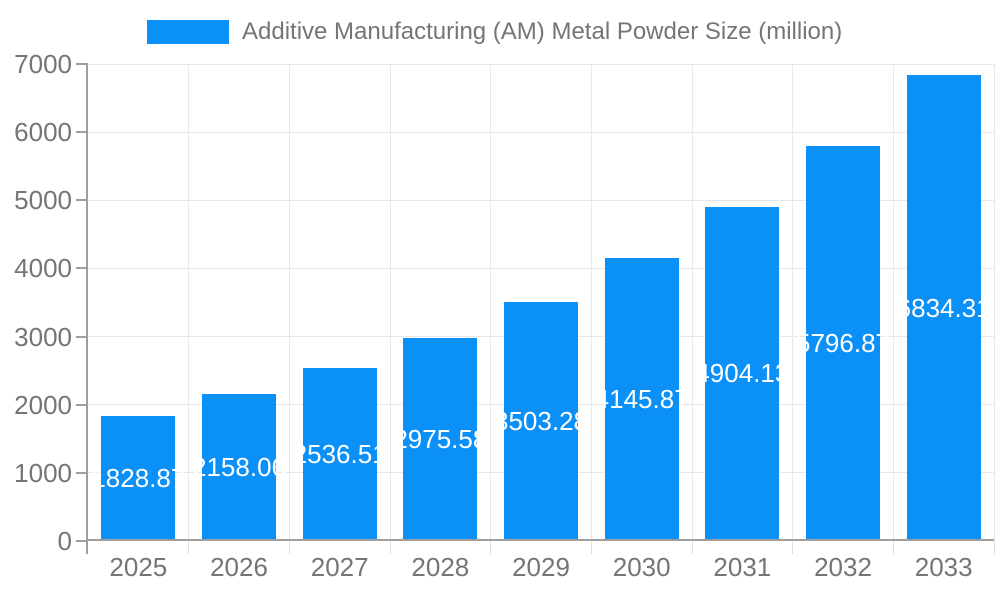 This screenshot has height=600, width=1000. I want to click on bar-value-label: 6834.31, so click(943, 307).